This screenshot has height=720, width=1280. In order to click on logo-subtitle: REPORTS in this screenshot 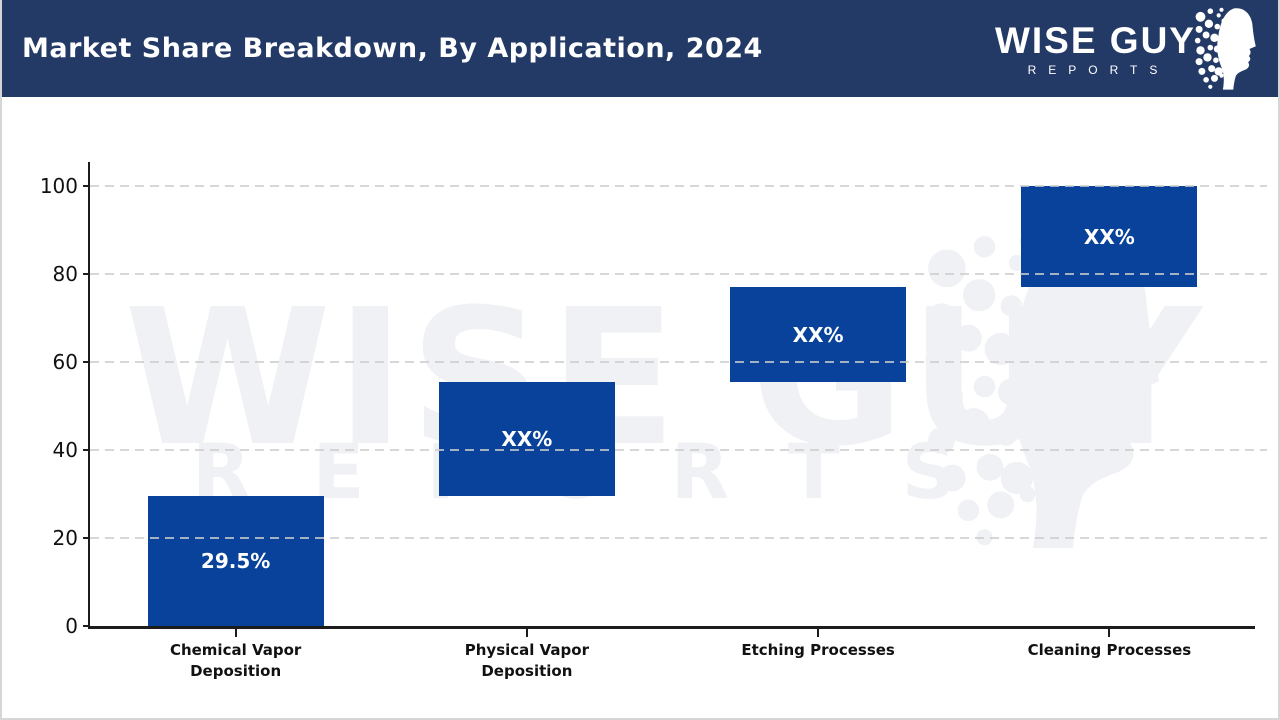, I will do `click(1098, 70)`.